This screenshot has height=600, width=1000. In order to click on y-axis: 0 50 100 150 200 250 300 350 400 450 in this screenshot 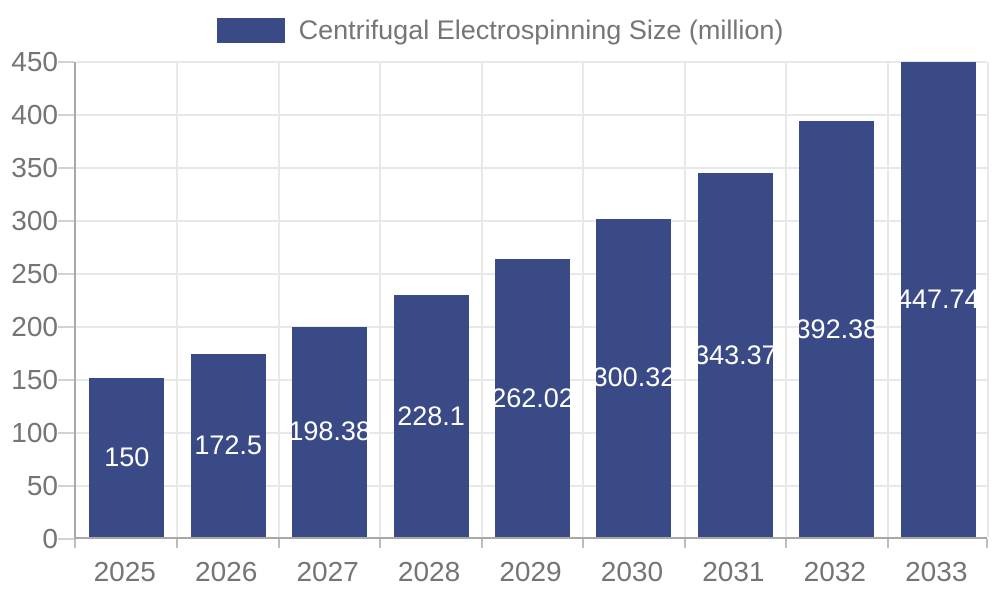, I will do `click(29, 300)`.